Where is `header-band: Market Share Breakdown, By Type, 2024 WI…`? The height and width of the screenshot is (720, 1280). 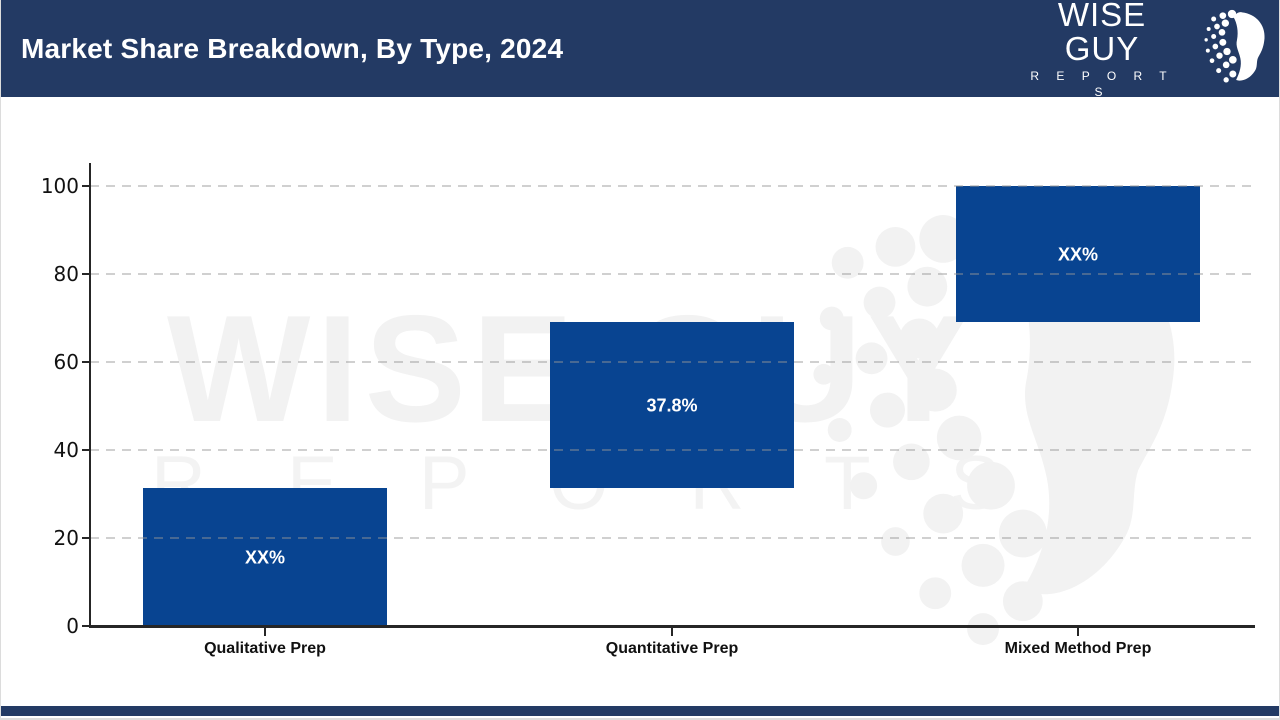
header-band: Market Share Breakdown, By Type, 2024 WI… is located at coordinates (640, 49).